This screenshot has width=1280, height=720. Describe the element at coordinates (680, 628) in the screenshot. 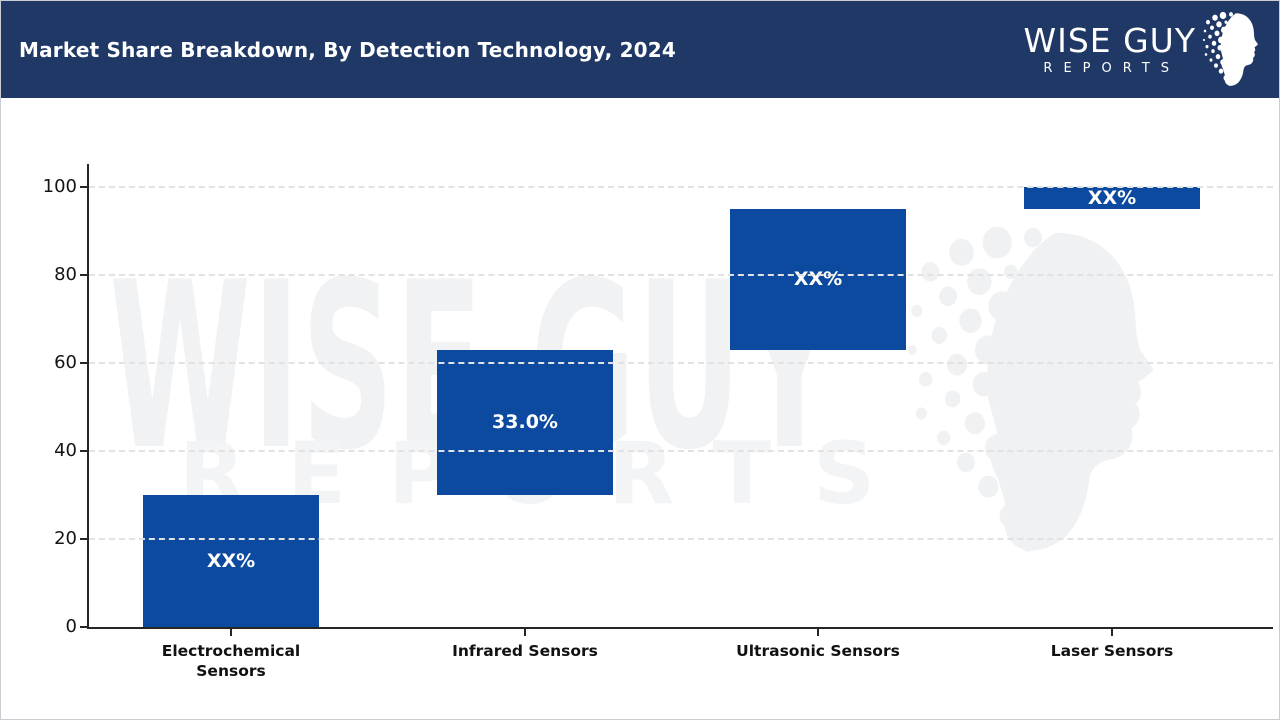

I see `x-axis-line` at that location.